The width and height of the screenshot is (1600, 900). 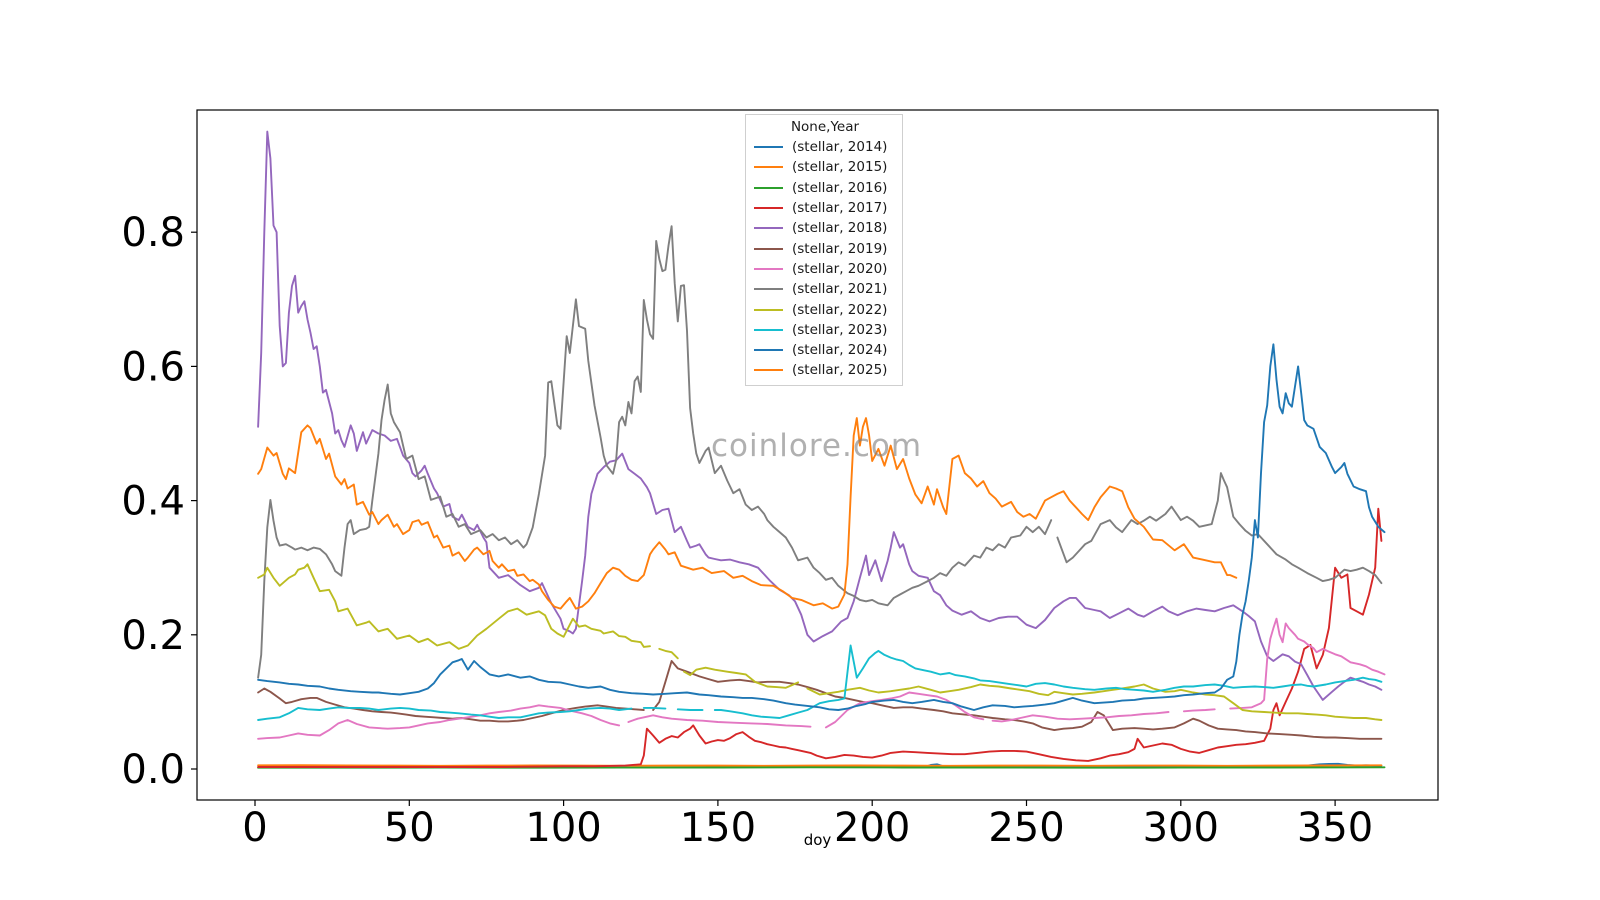 What do you see at coordinates (840, 208) in the screenshot?
I see `legend-label-2017: (stellar, 2017)` at bounding box center [840, 208].